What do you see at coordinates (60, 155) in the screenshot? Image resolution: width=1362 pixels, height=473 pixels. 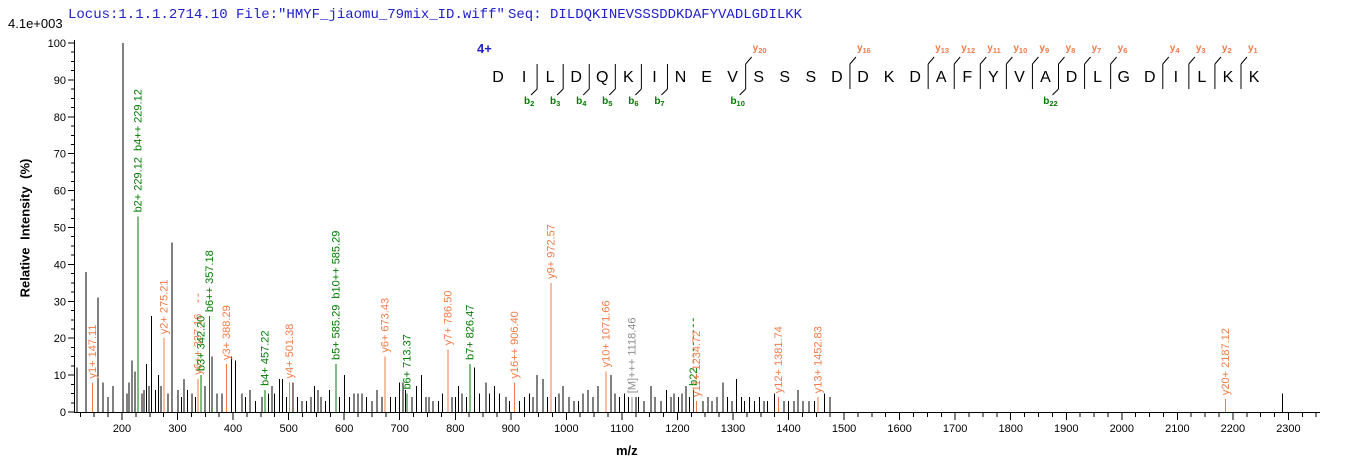 I see `y-tick-label: 70` at bounding box center [60, 155].